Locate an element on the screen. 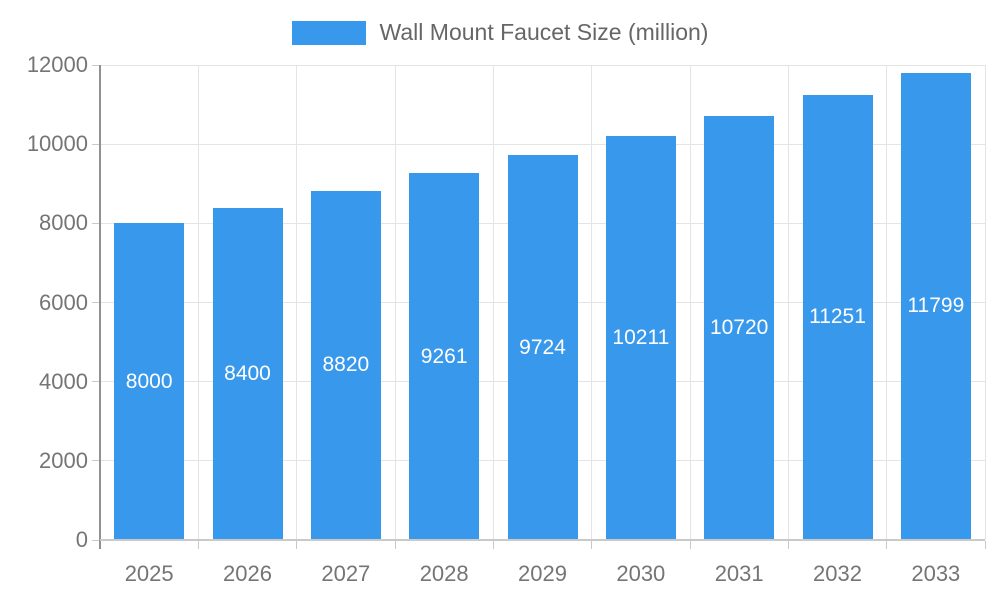 The height and width of the screenshot is (600, 1000). y-axis-line is located at coordinates (100, 307).